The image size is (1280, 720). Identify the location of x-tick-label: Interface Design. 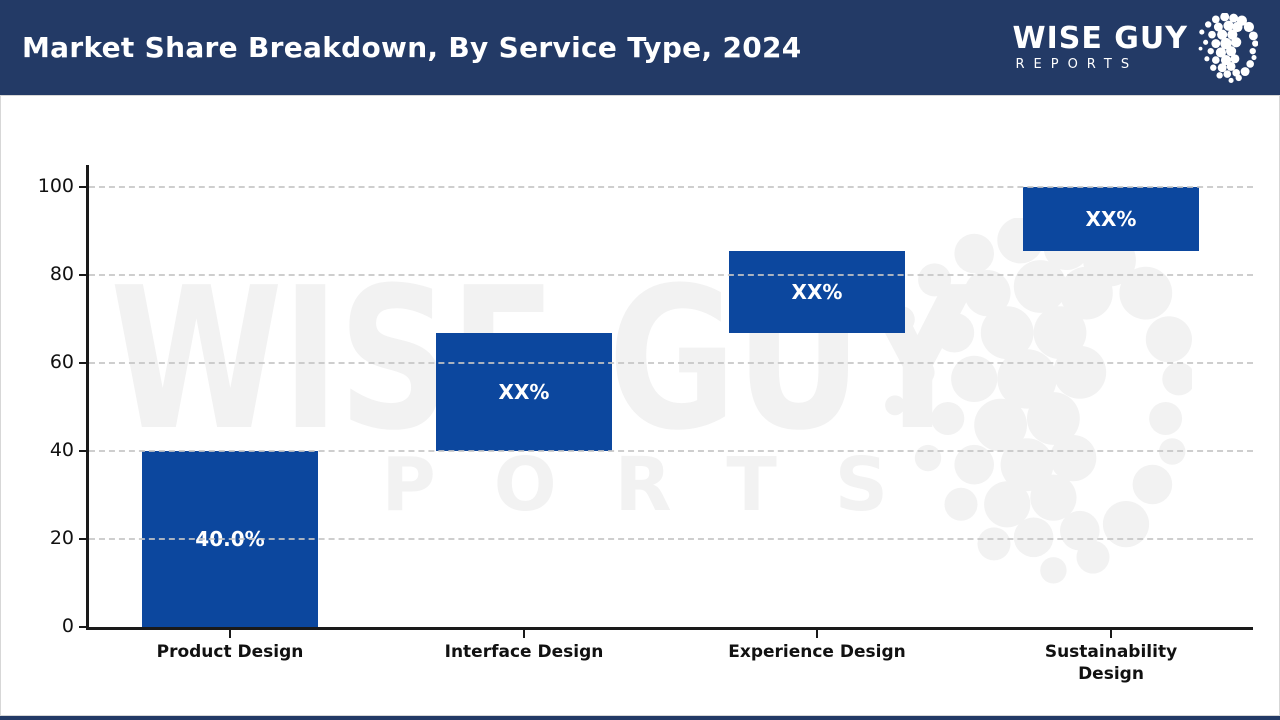
(524, 652).